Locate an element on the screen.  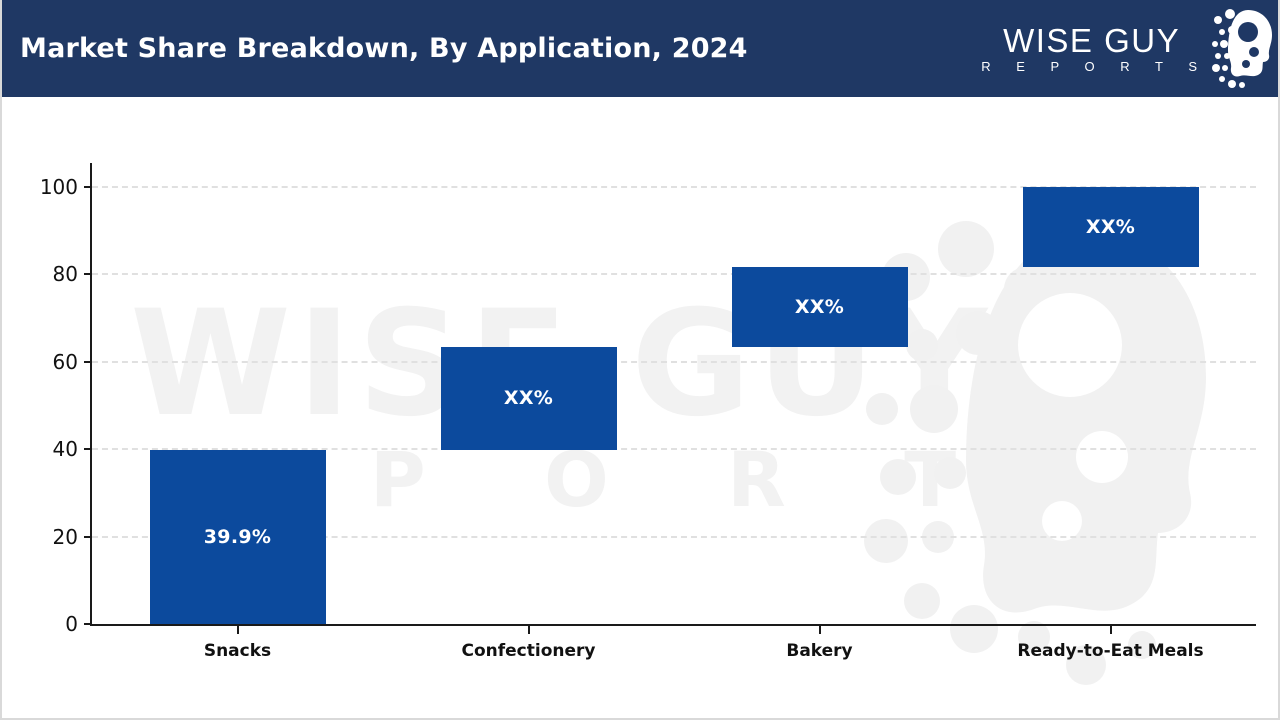
logo-head-icon is located at coordinates (1242, 48).